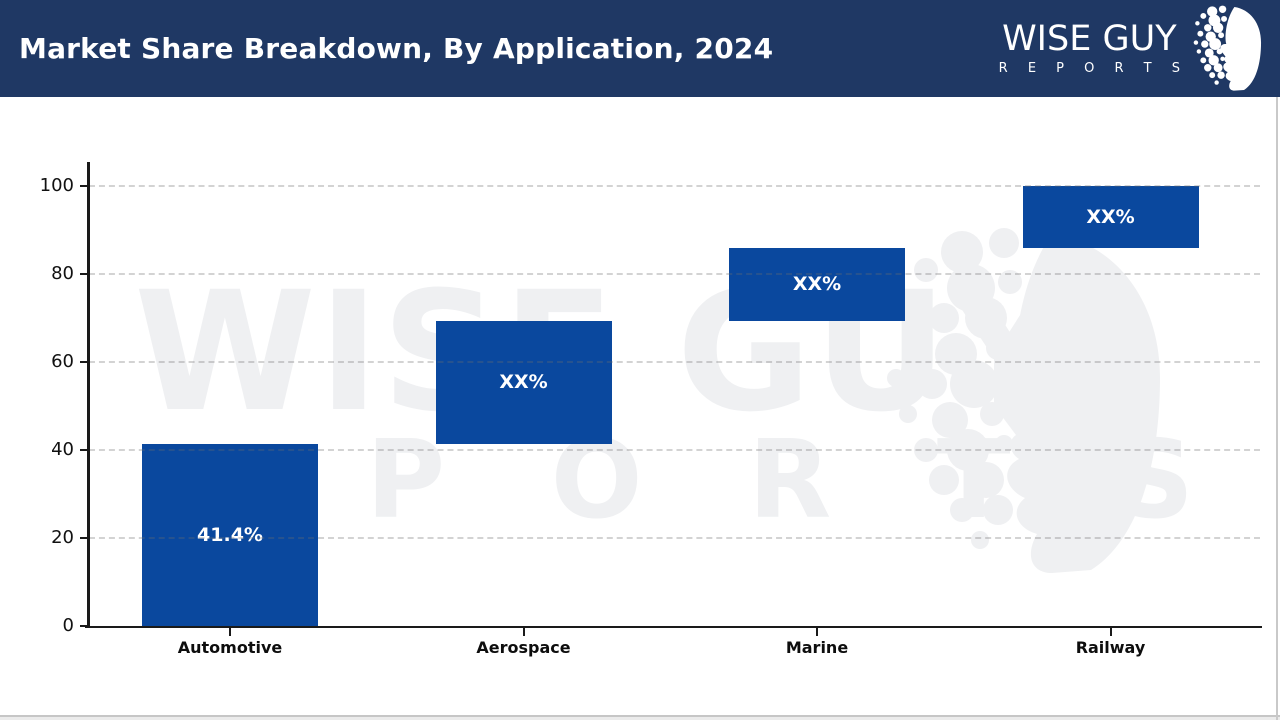 This screenshot has height=720, width=1280. Describe the element at coordinates (230, 632) in the screenshot. I see `x-tick-automotive` at that location.